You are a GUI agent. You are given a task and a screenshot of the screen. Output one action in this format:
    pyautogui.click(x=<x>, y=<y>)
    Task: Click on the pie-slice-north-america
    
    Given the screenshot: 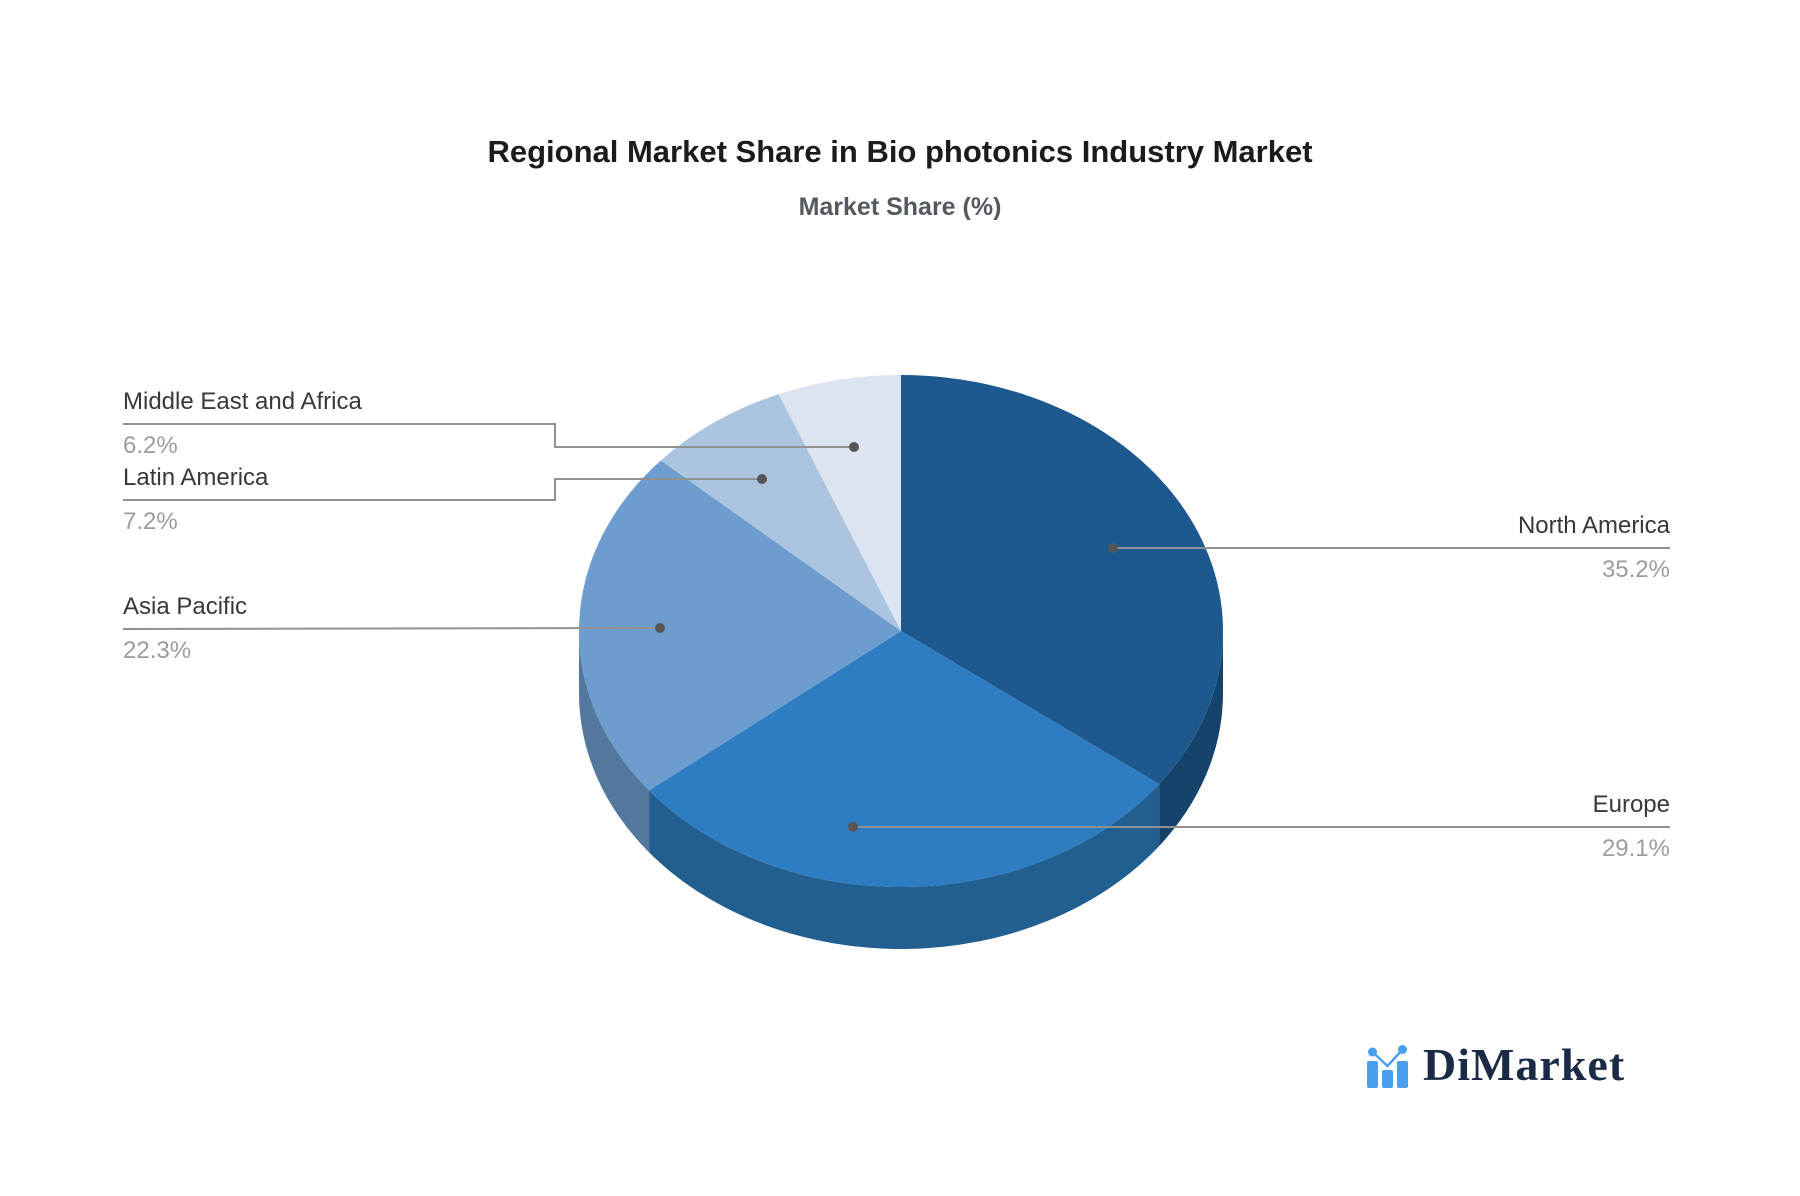 What is the action you would take?
    pyautogui.click(x=1062, y=580)
    